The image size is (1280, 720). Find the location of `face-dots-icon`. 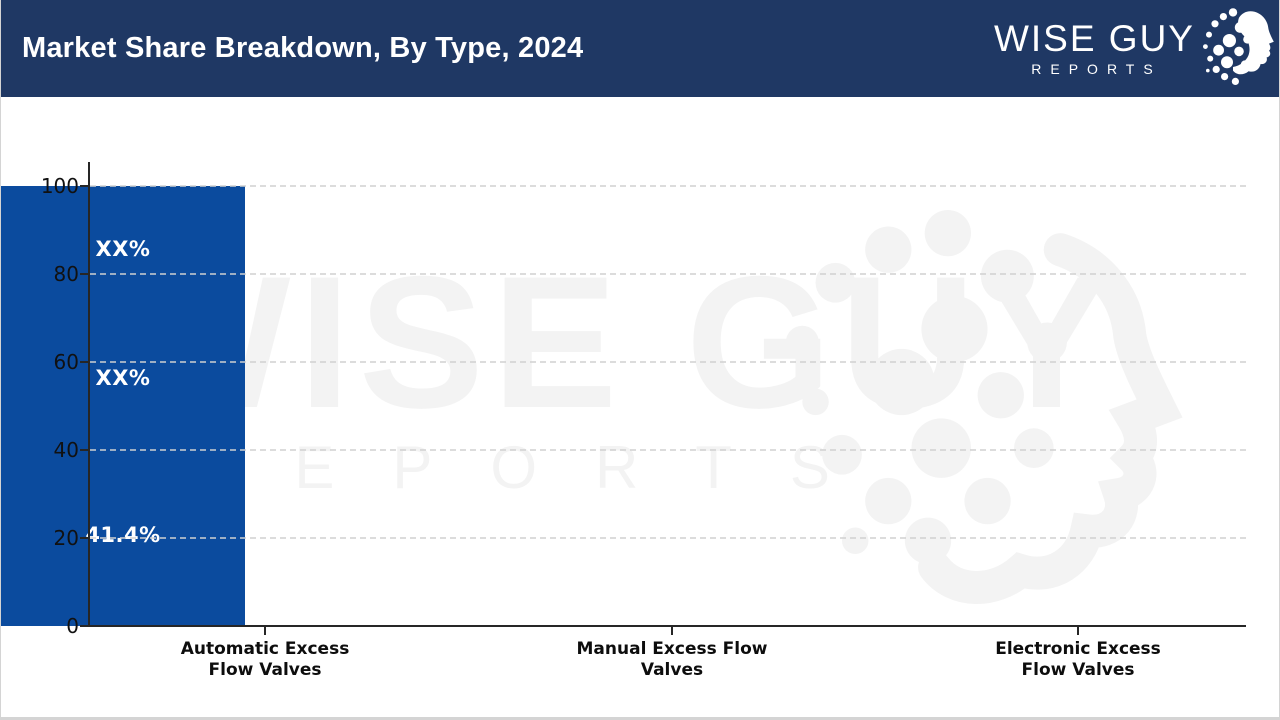

face-dots-icon is located at coordinates (1238, 46).